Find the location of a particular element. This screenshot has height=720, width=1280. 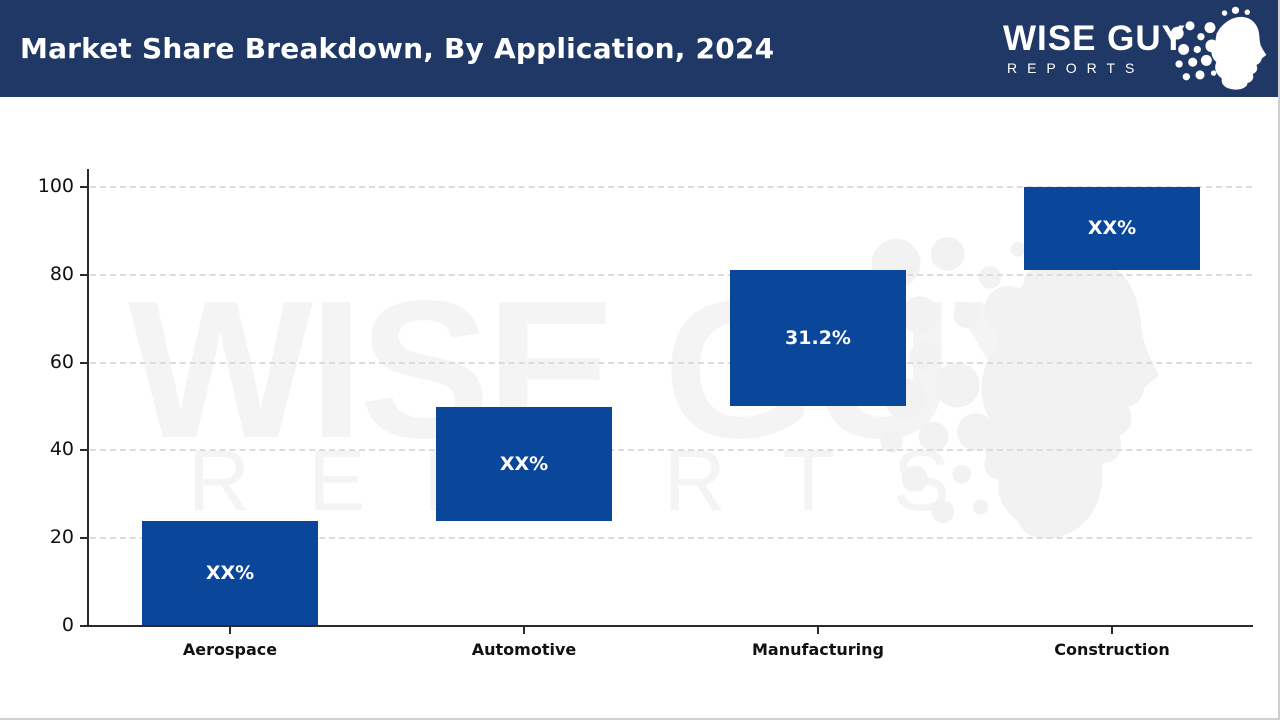

wise-guy-reports-logo: WISE GUY REPORTS is located at coordinates (1140, 49).